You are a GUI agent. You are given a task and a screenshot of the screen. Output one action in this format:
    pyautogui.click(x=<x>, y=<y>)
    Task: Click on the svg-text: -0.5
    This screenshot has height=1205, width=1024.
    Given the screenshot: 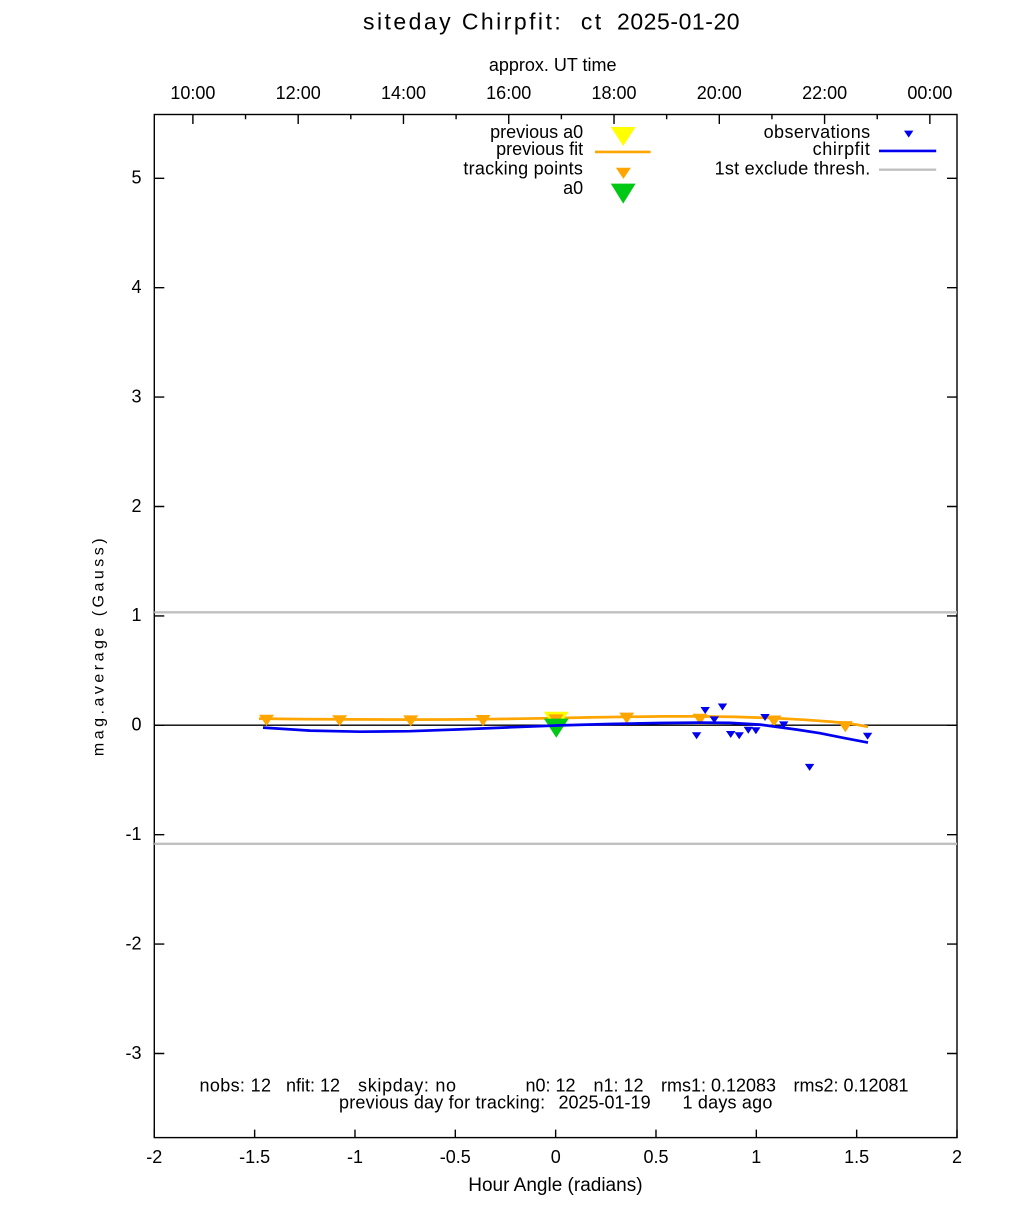 What is the action you would take?
    pyautogui.click(x=455, y=1157)
    